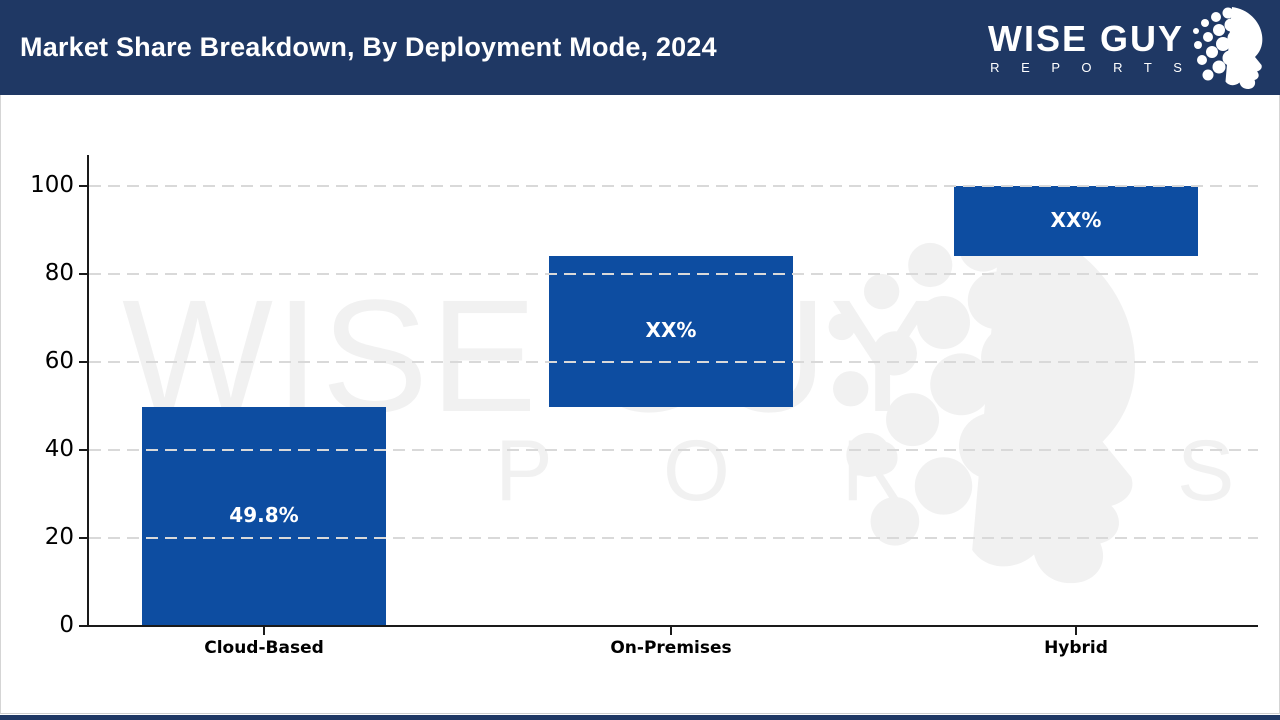 The image size is (1280, 720). I want to click on bar-on-premises, so click(671, 331).